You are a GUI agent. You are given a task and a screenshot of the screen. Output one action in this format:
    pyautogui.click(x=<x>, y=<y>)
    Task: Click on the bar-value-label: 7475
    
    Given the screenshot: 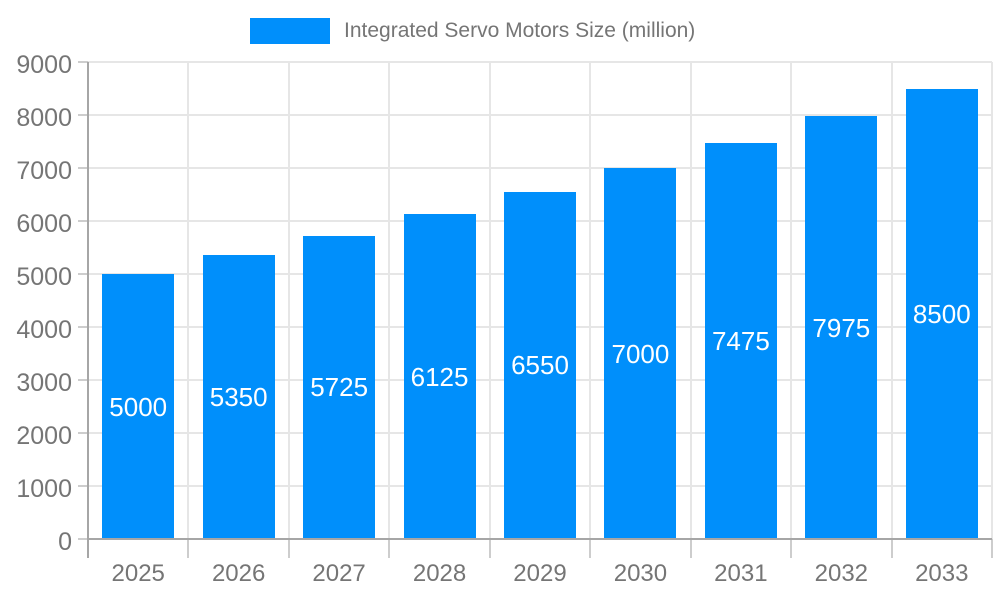 What is the action you would take?
    pyautogui.click(x=740, y=340)
    